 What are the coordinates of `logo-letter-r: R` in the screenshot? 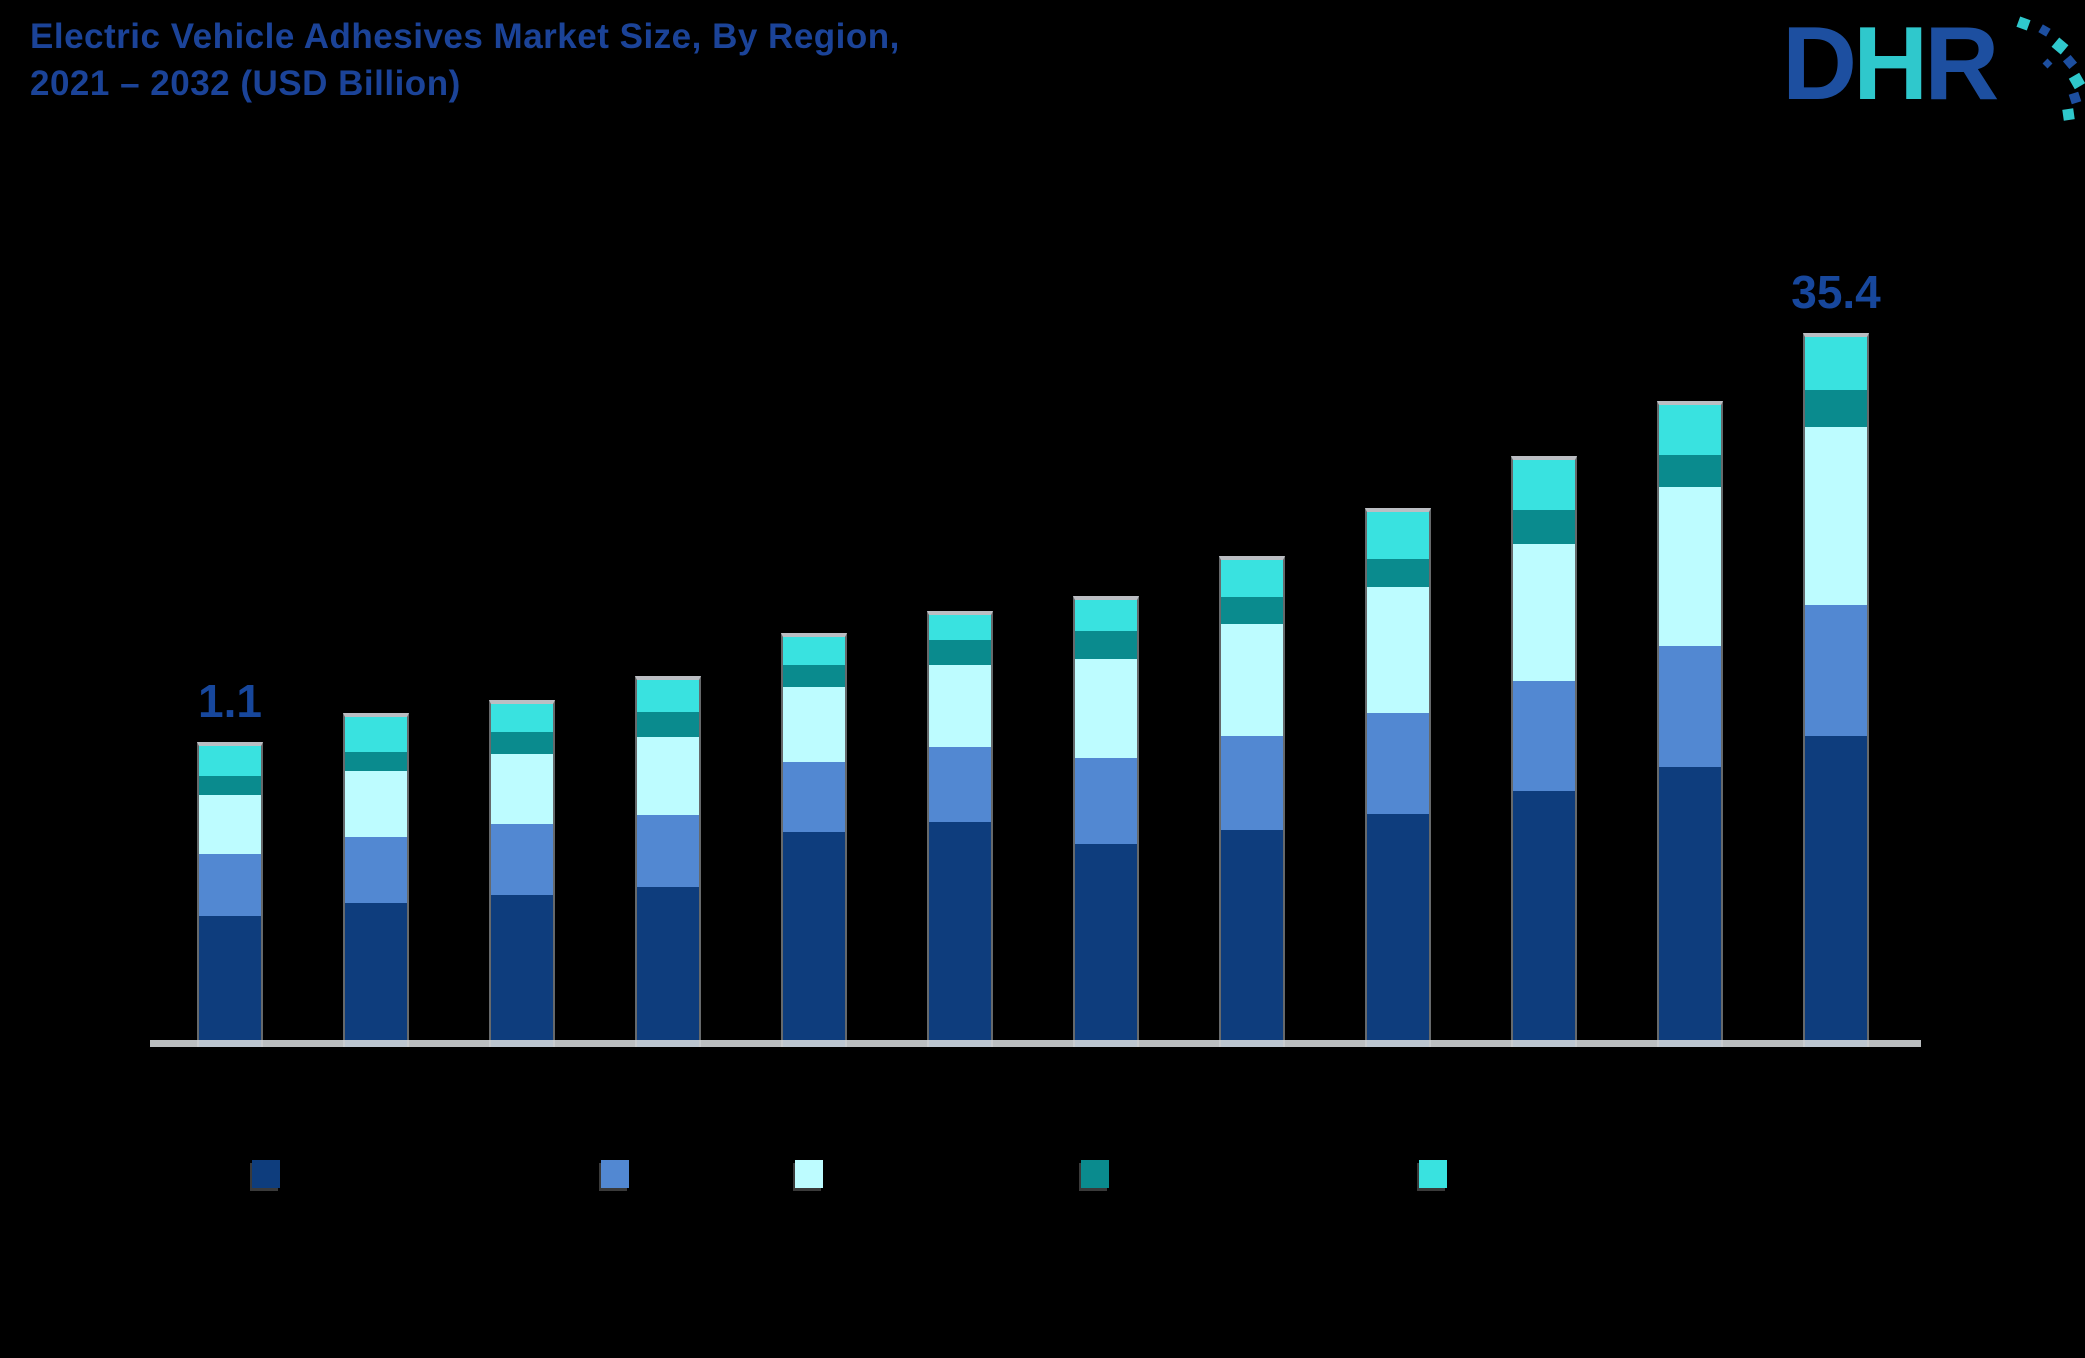 It's located at (1961, 64).